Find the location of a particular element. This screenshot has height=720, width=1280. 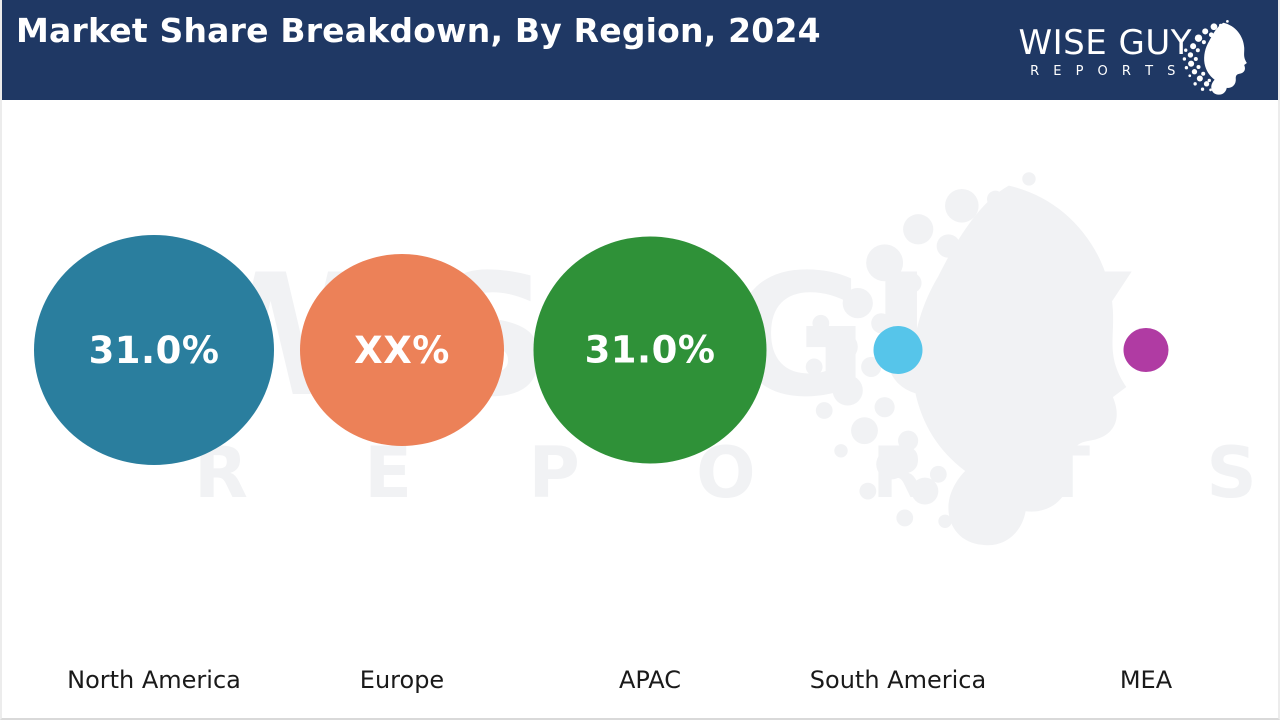

region-label: MEA is located at coordinates (1146, 680).